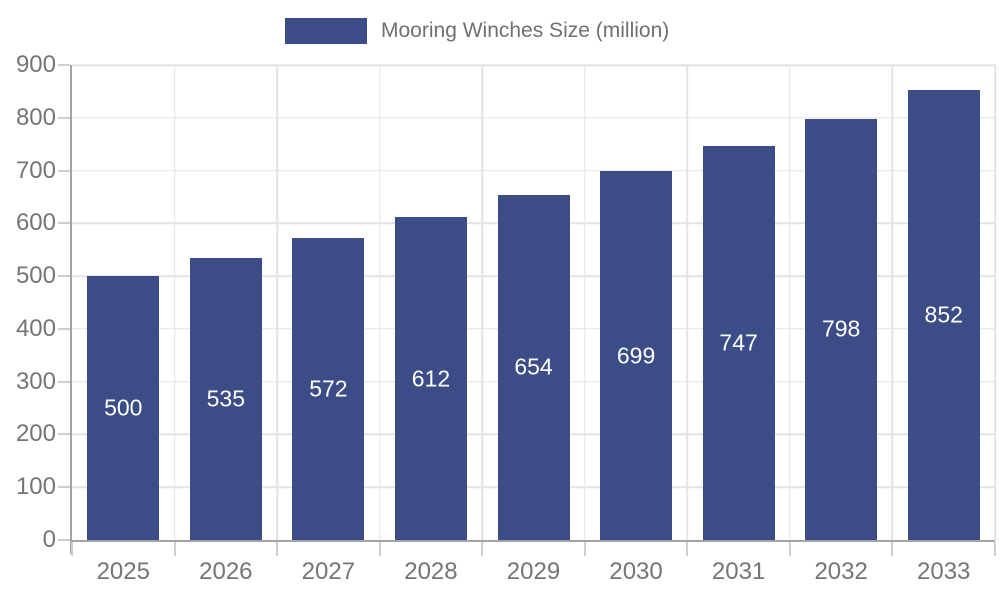  I want to click on y-tick-label: 200, so click(35, 434).